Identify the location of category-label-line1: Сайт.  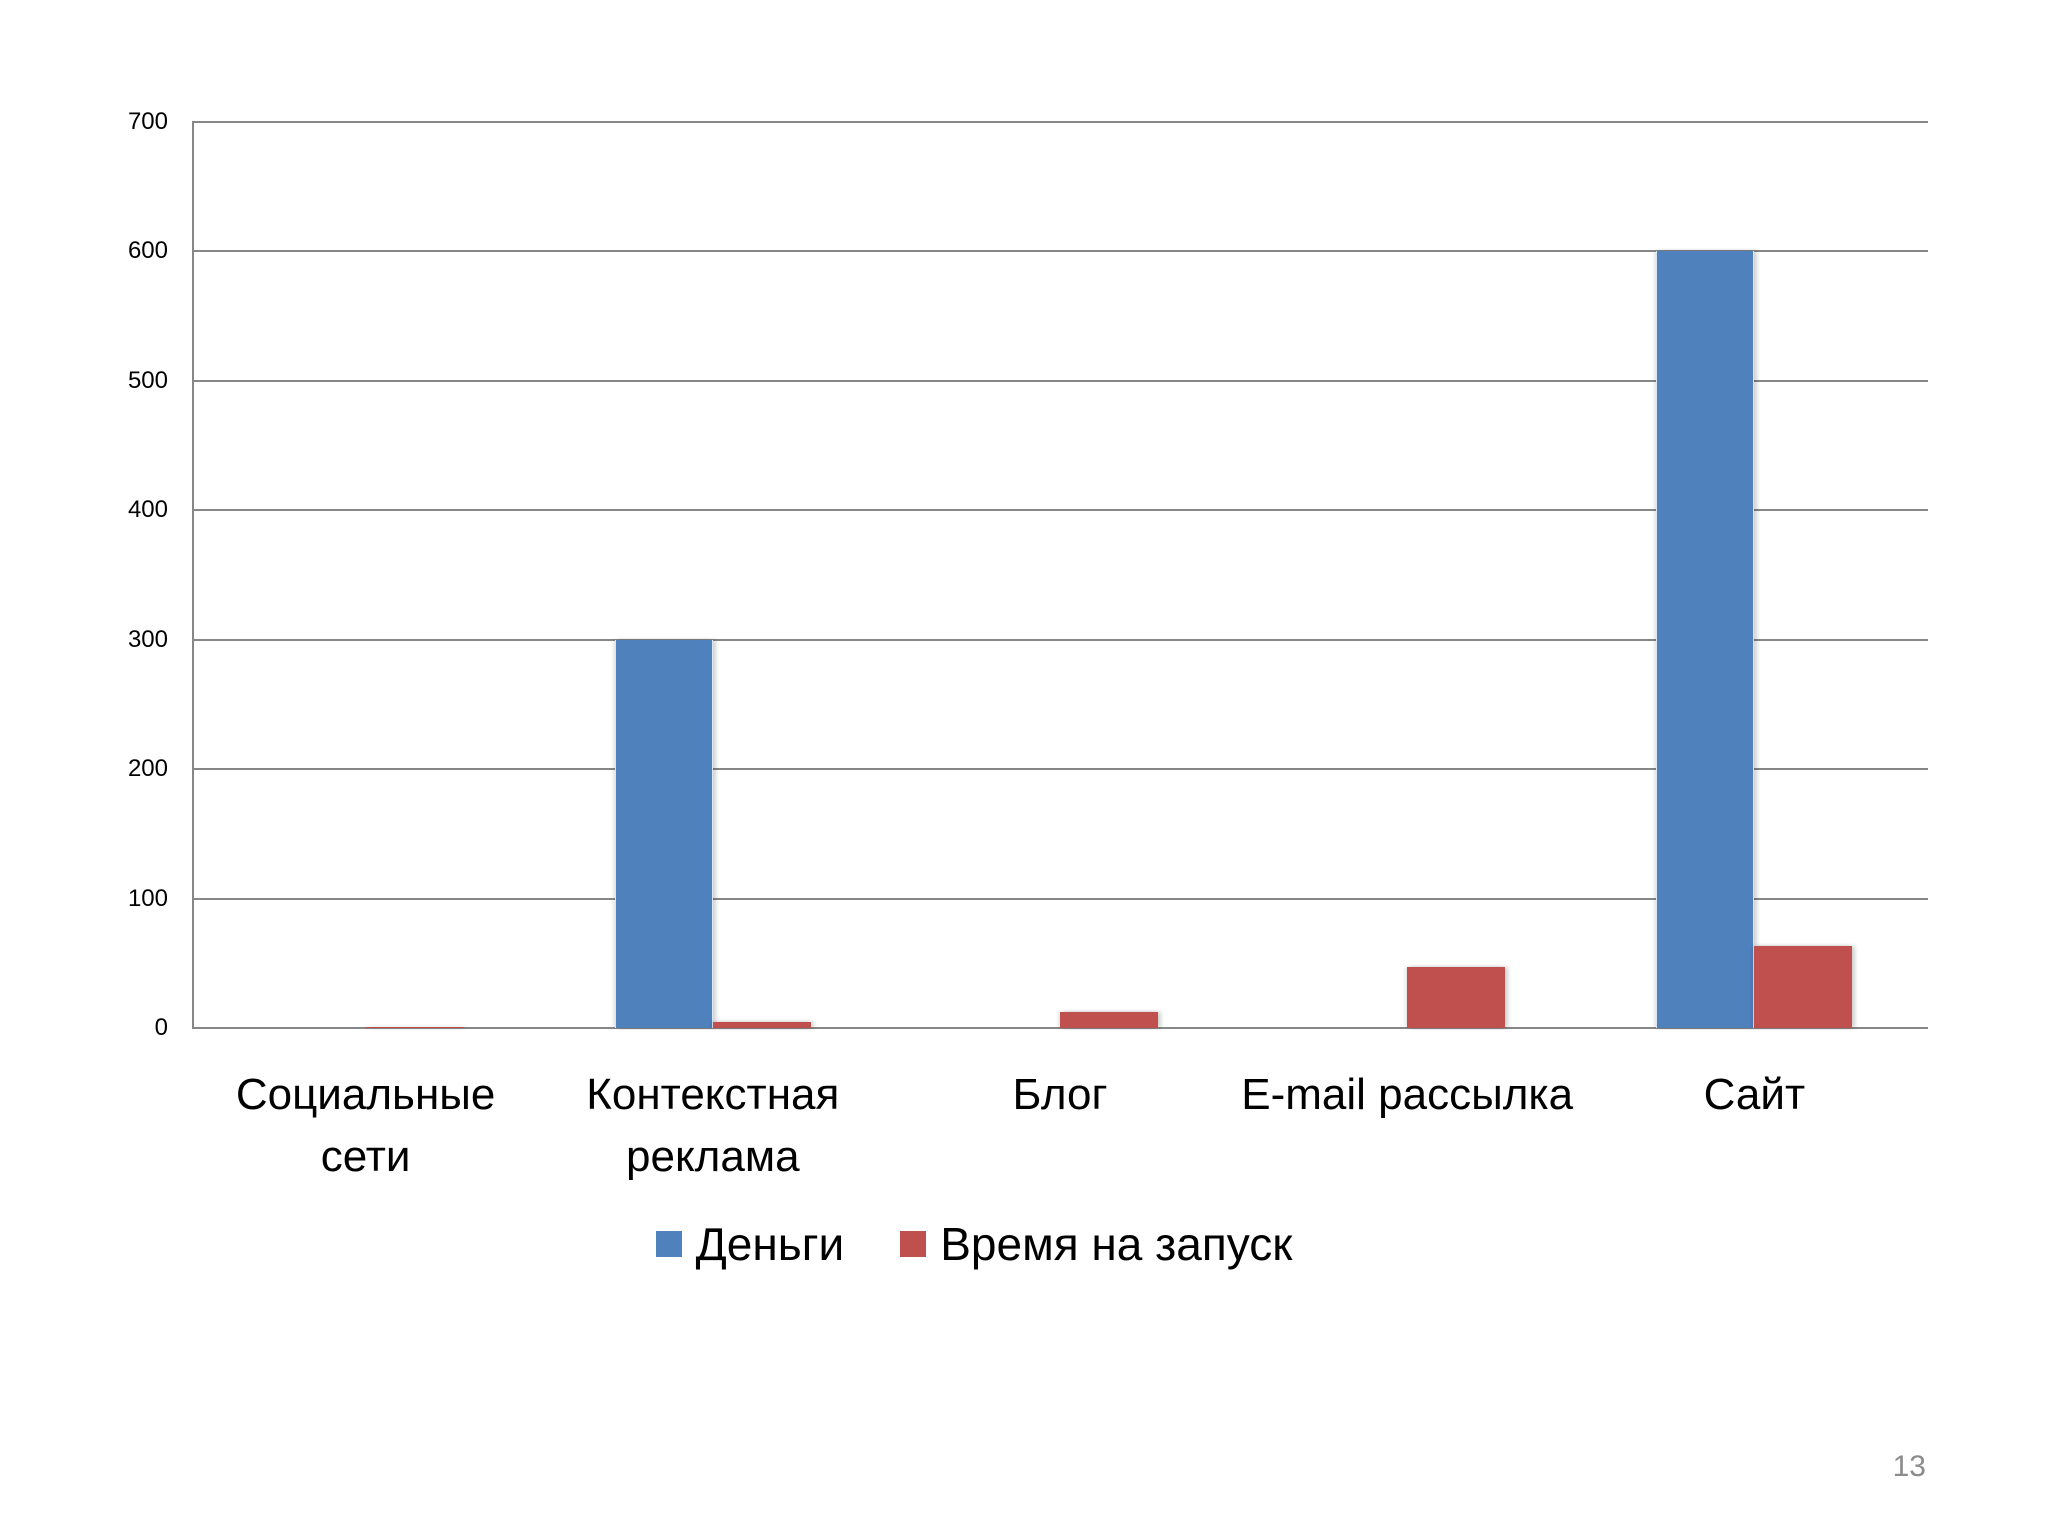
(1754, 1094).